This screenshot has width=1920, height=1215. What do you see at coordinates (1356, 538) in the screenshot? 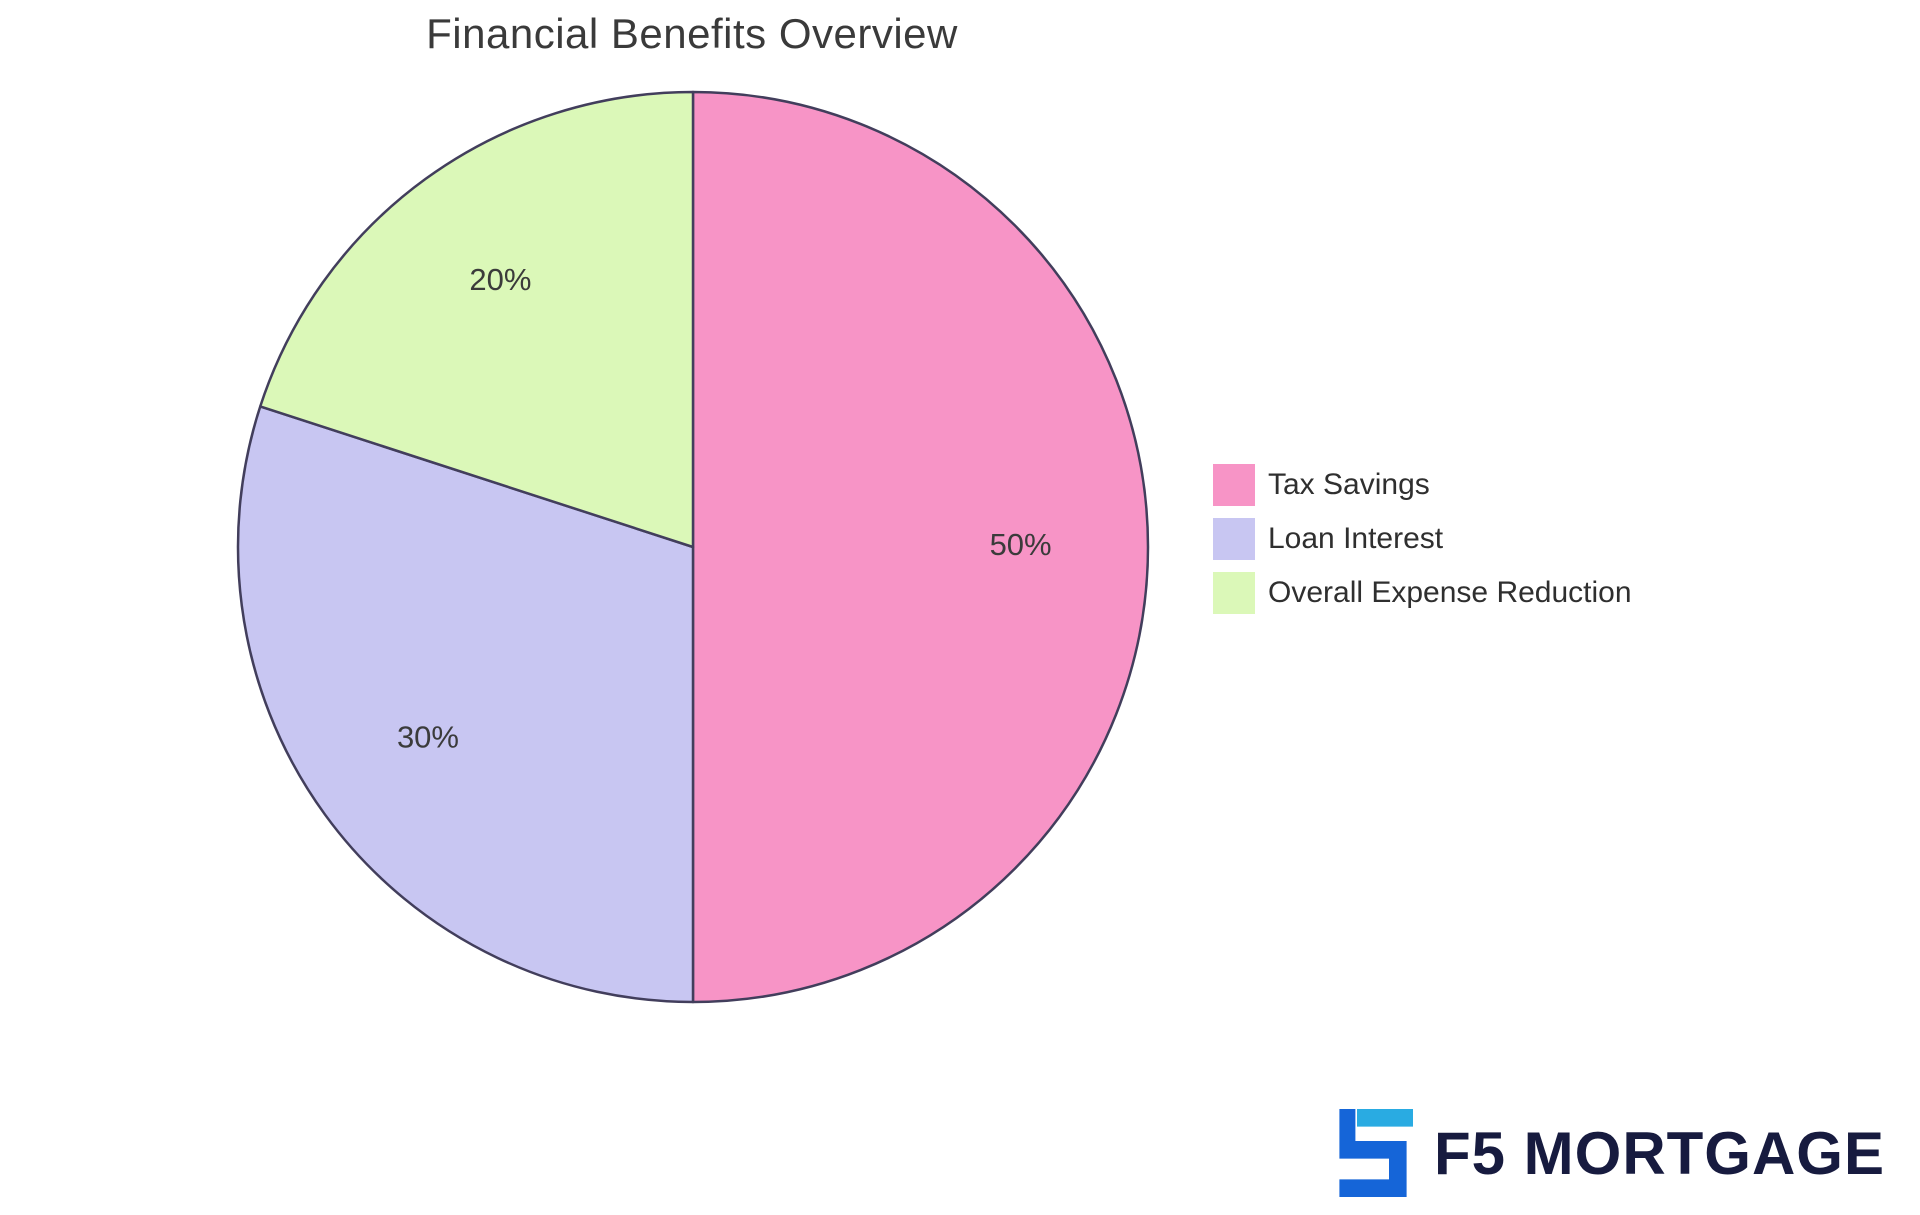
I see `legend-label-1: Loan Interest` at bounding box center [1356, 538].